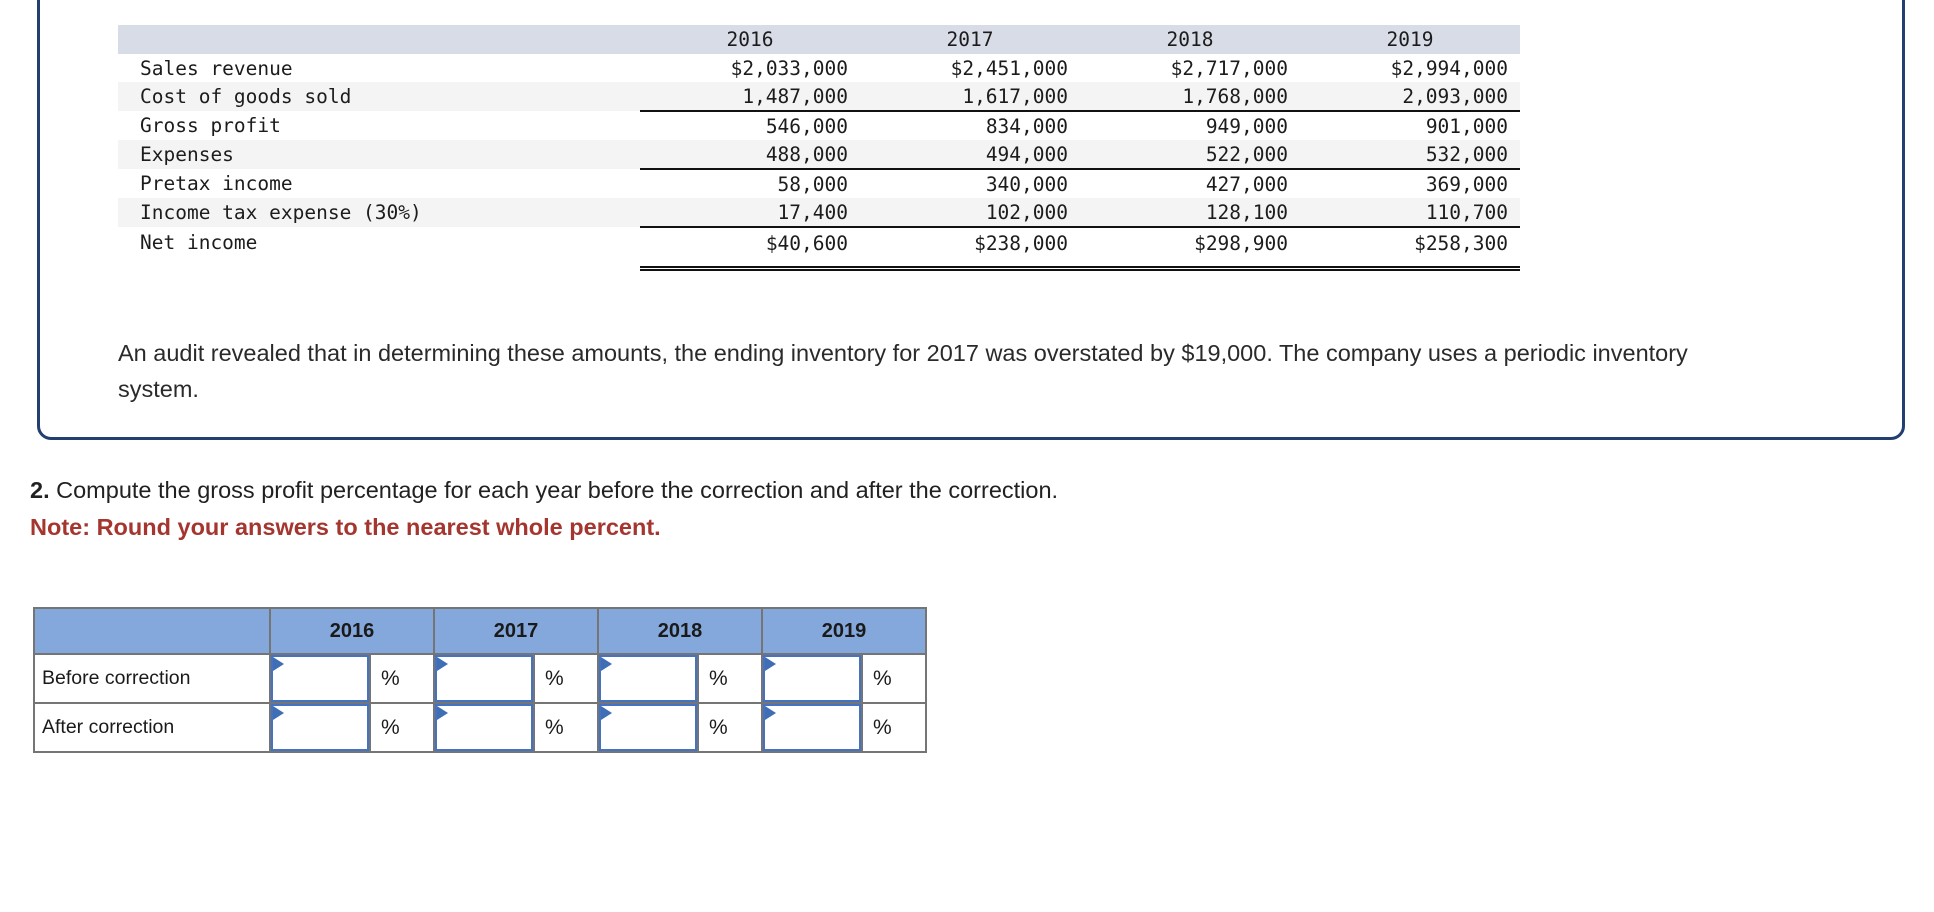  I want to click on percentage-input-after-correction-2018, so click(648, 727).